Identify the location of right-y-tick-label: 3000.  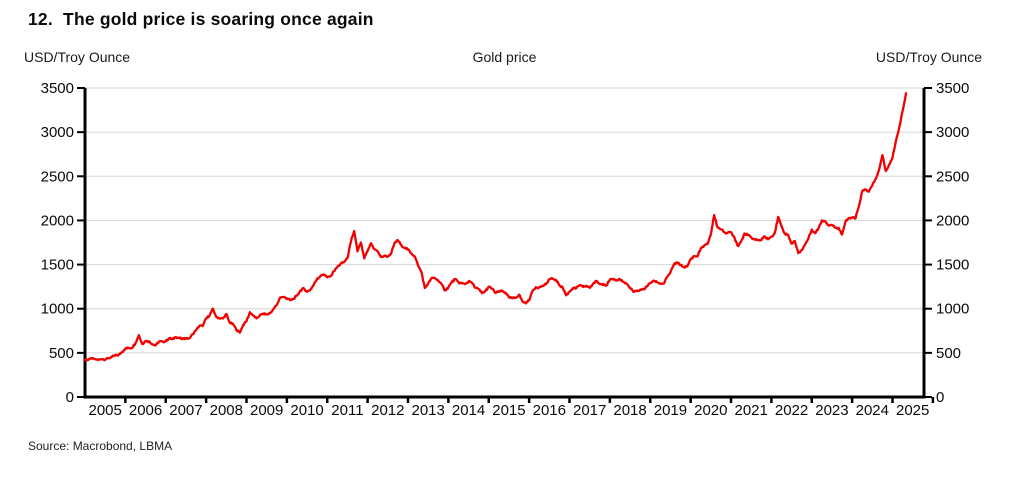
(952, 132).